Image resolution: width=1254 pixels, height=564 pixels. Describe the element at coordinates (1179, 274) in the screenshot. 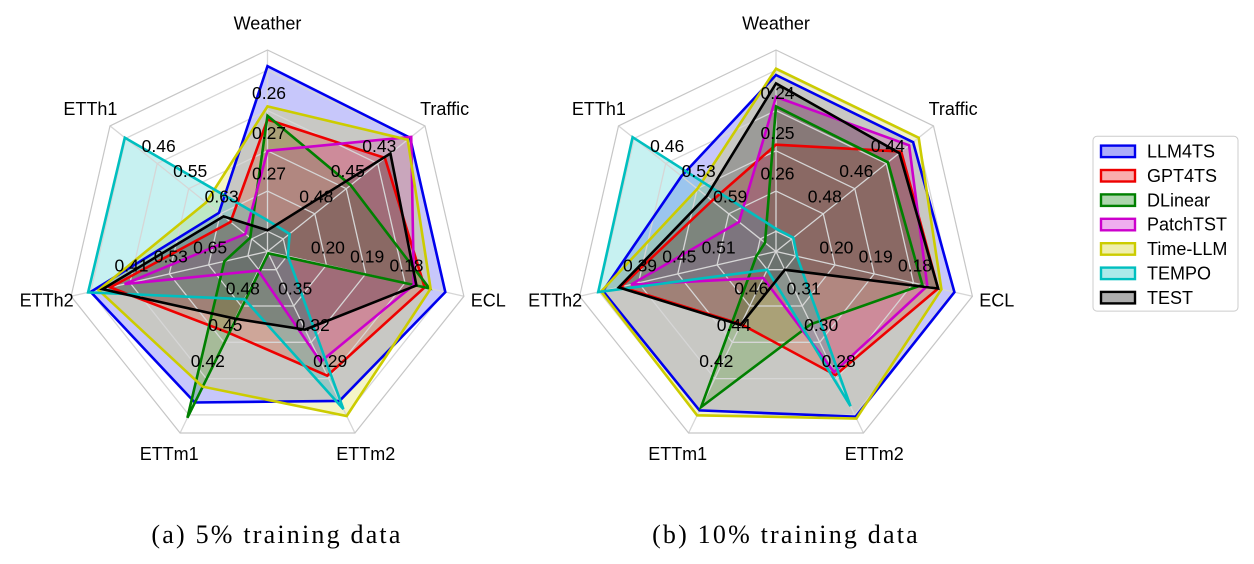

I see `svg-text: TEMPO` at that location.